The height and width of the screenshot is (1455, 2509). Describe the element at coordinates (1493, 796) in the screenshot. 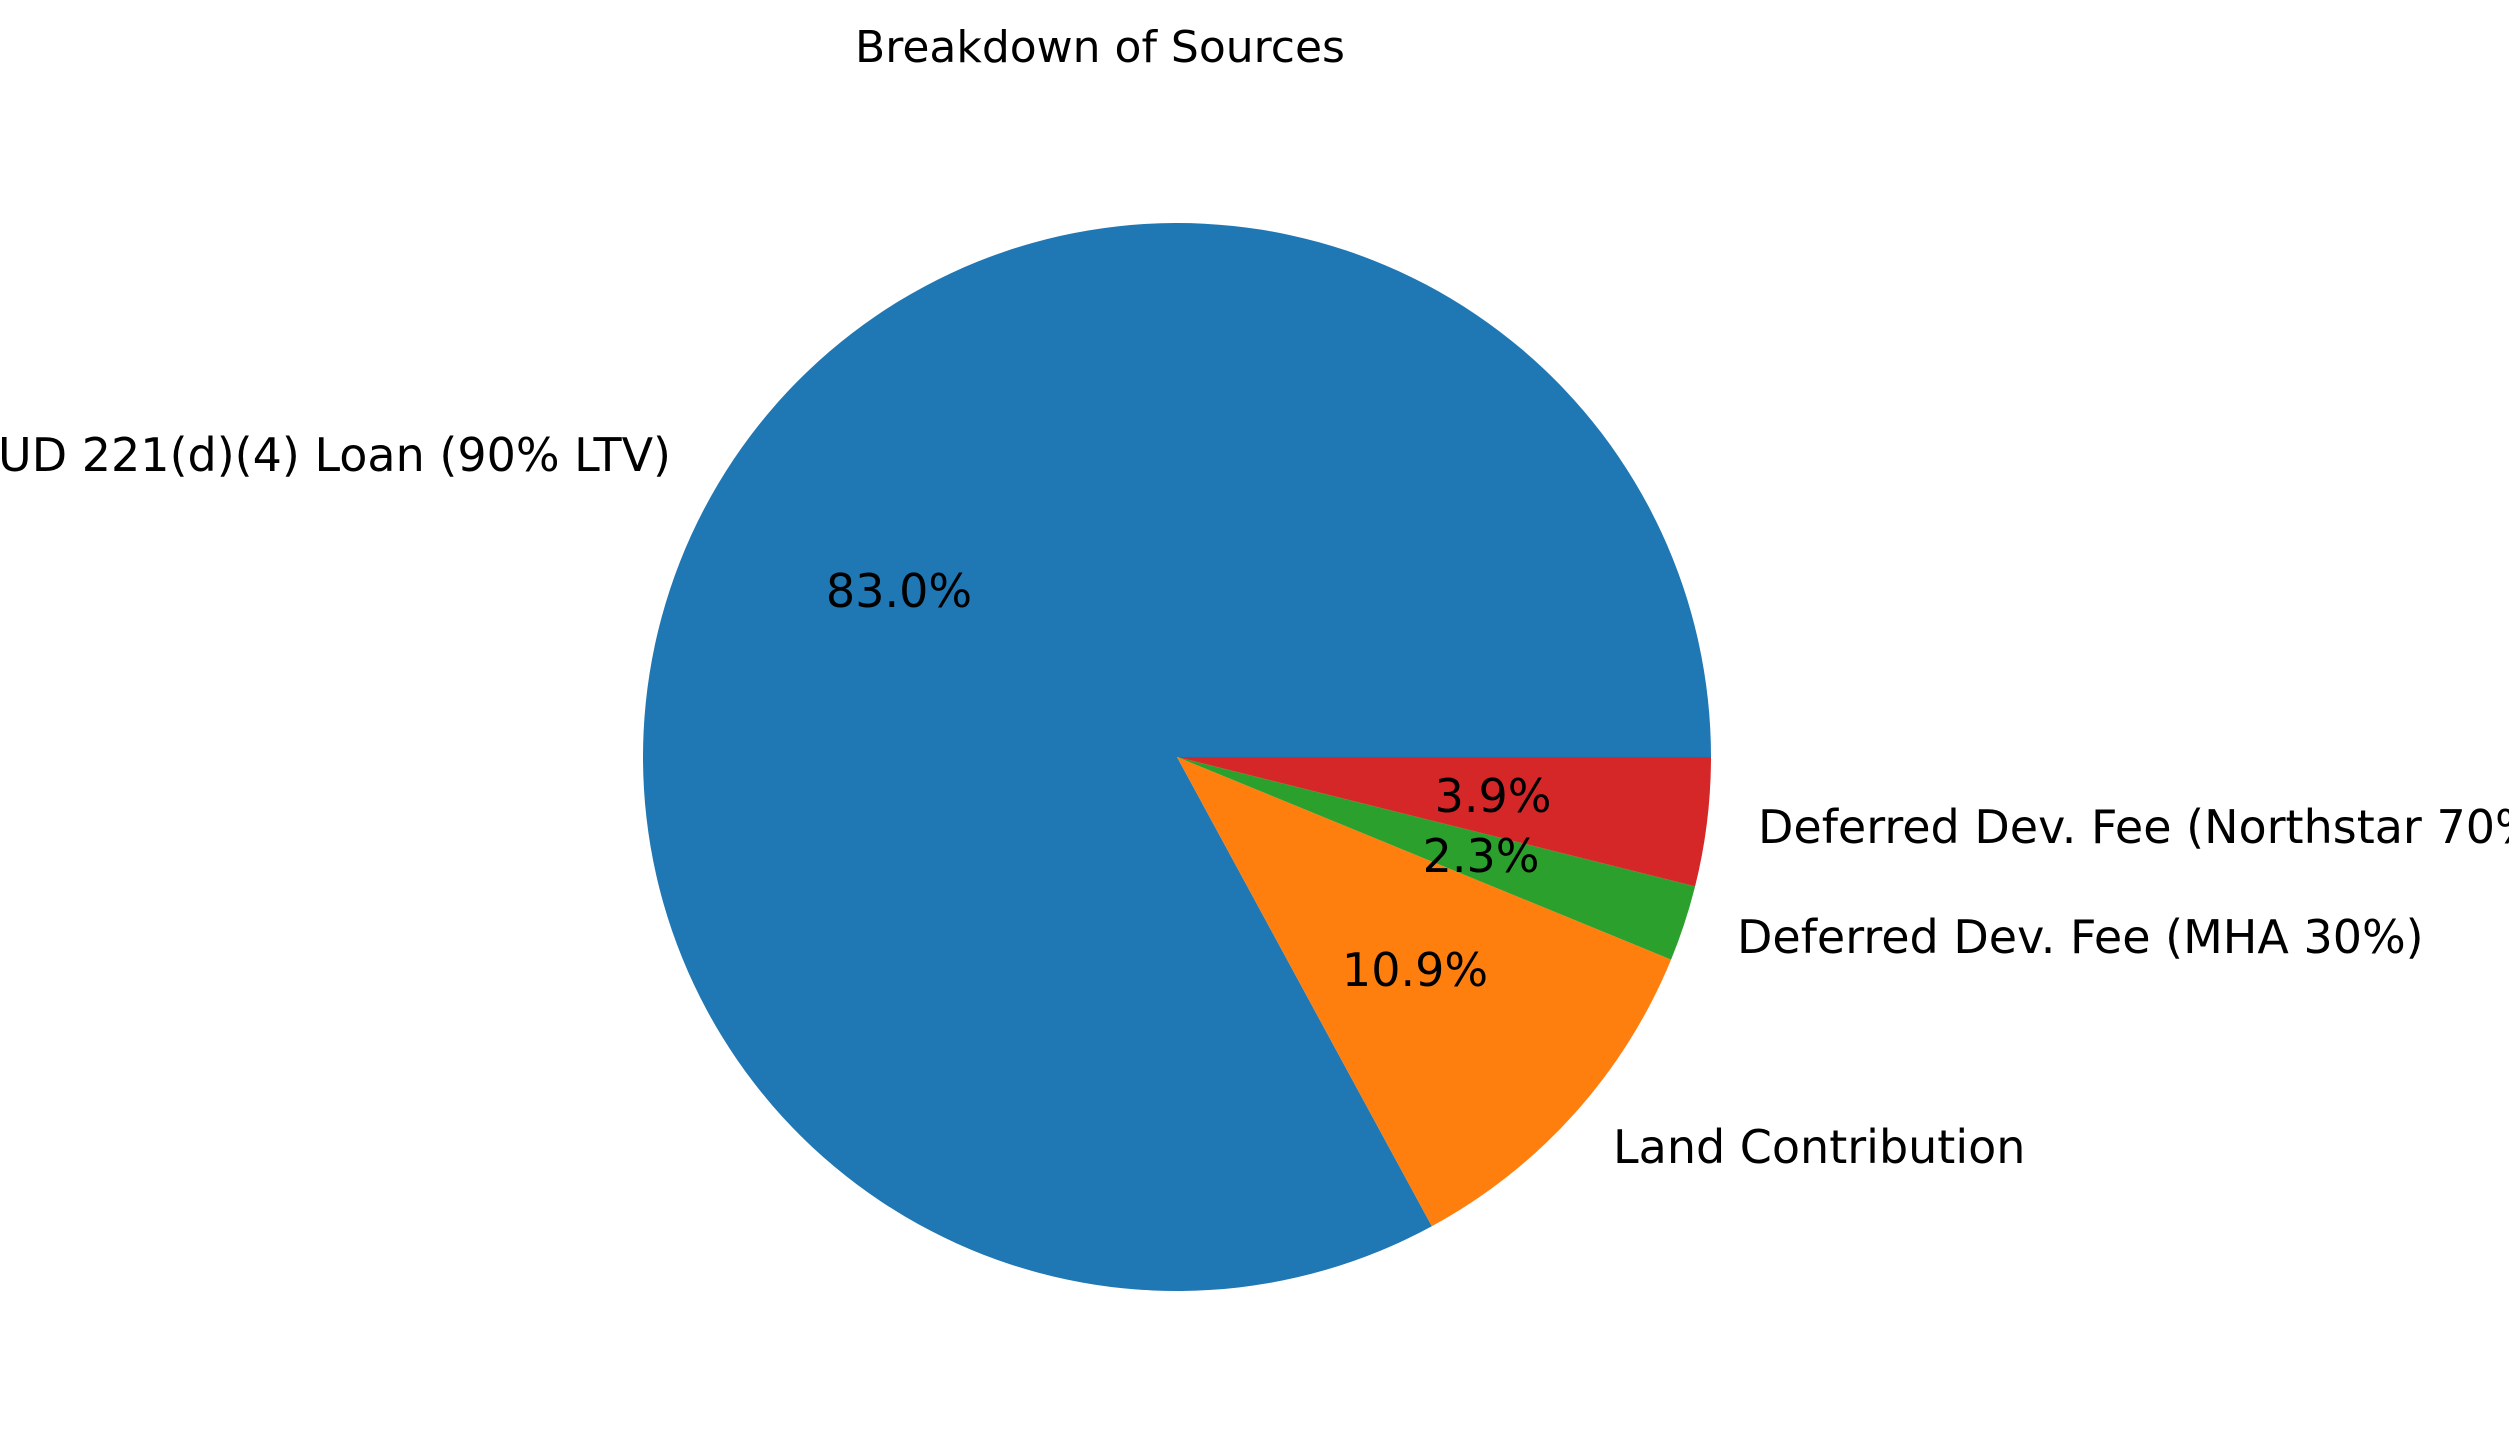

I see `pct-label-deferred-fee-northstar: 3.9%` at that location.